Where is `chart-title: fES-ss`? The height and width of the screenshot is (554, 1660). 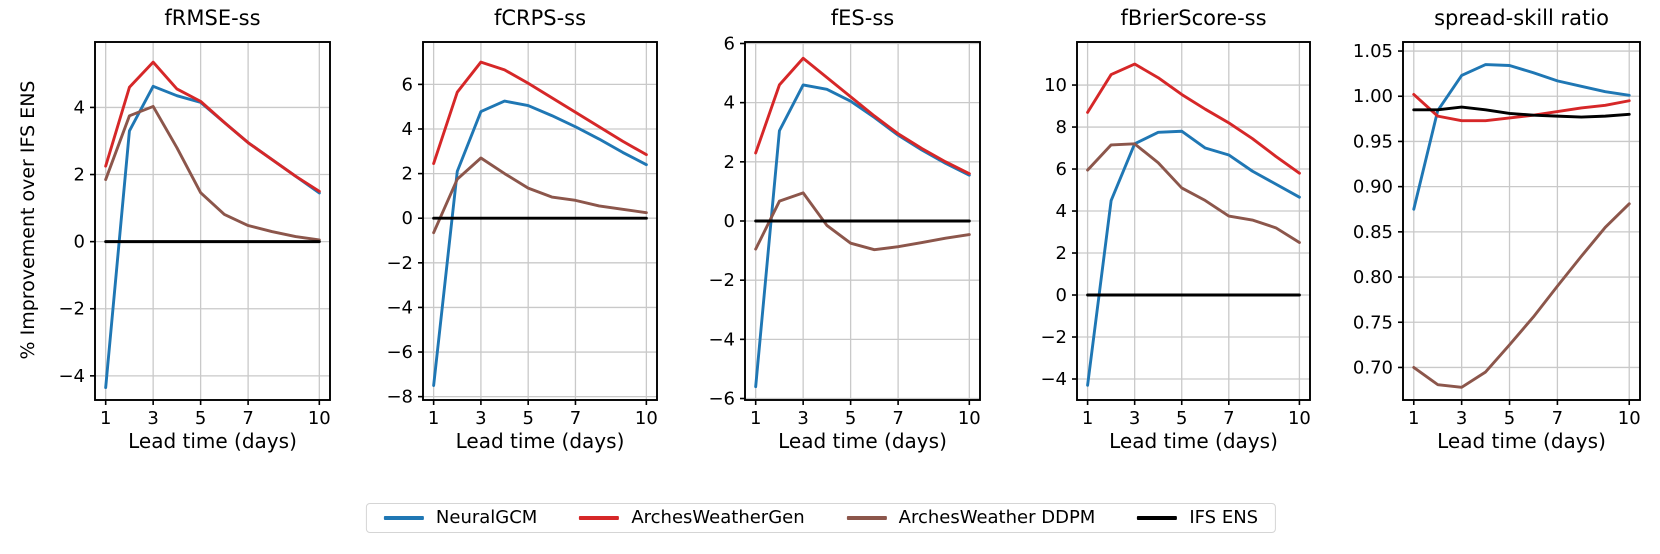
chart-title: fES-ss is located at coordinates (862, 18).